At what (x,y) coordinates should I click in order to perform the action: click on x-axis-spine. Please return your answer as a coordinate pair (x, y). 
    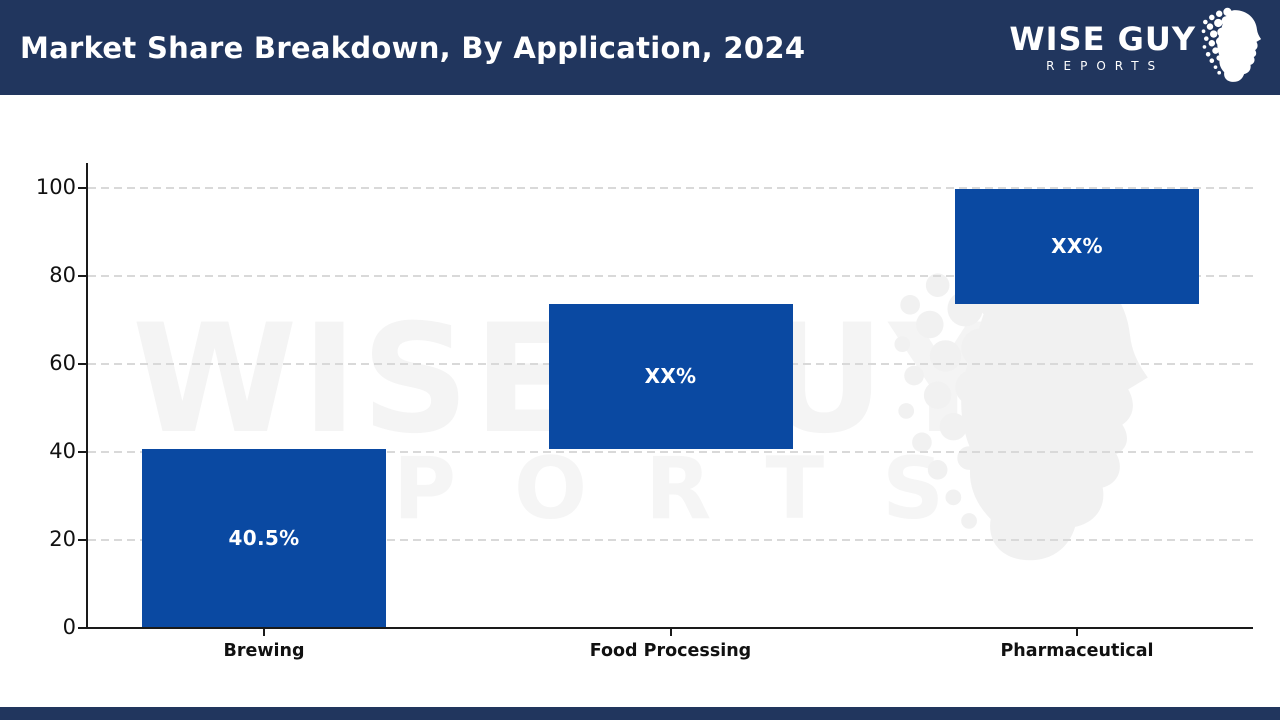
    Looking at the image, I should click on (669, 628).